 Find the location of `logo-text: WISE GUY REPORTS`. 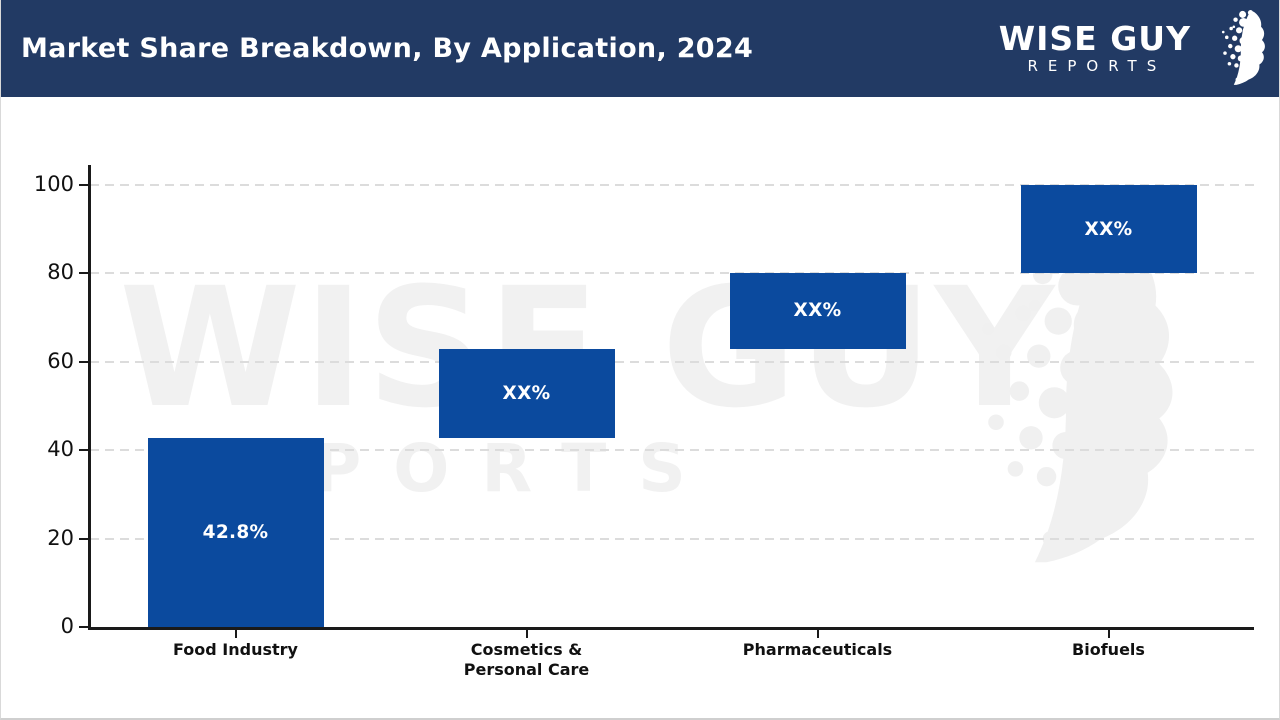

logo-text: WISE GUY REPORTS is located at coordinates (1095, 48).